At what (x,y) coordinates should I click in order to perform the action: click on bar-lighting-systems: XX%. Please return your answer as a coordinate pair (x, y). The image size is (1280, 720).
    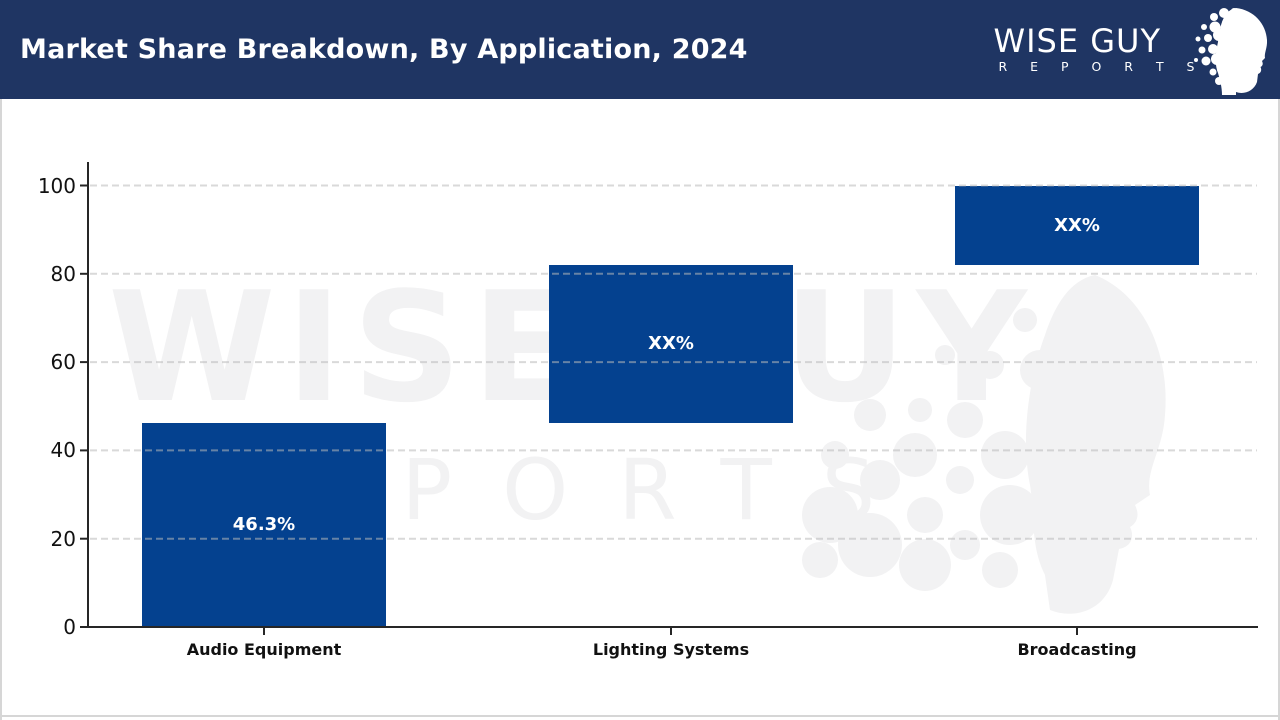
    Looking at the image, I should click on (671, 343).